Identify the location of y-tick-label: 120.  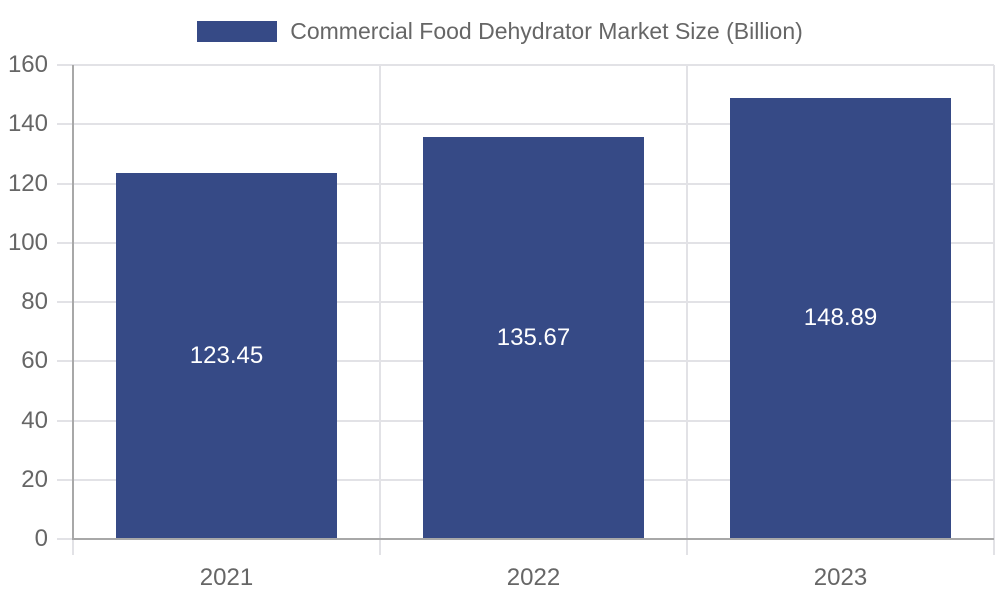
(27, 183).